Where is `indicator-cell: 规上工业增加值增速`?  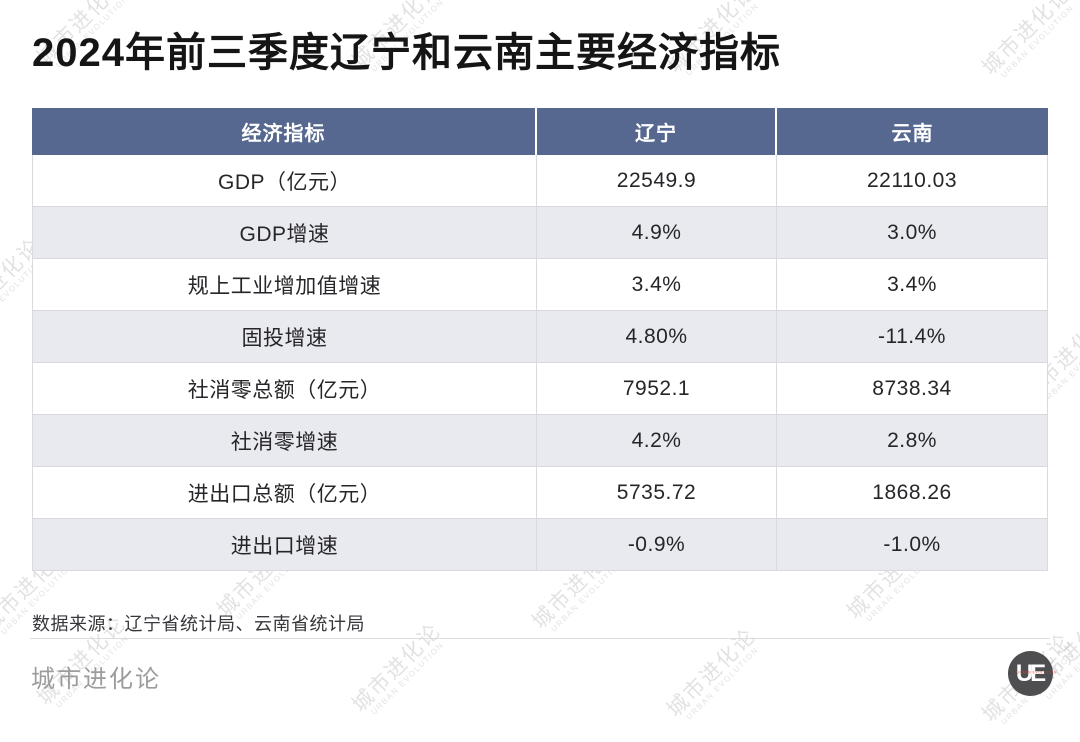
indicator-cell: 规上工业增加值增速 is located at coordinates (285, 284).